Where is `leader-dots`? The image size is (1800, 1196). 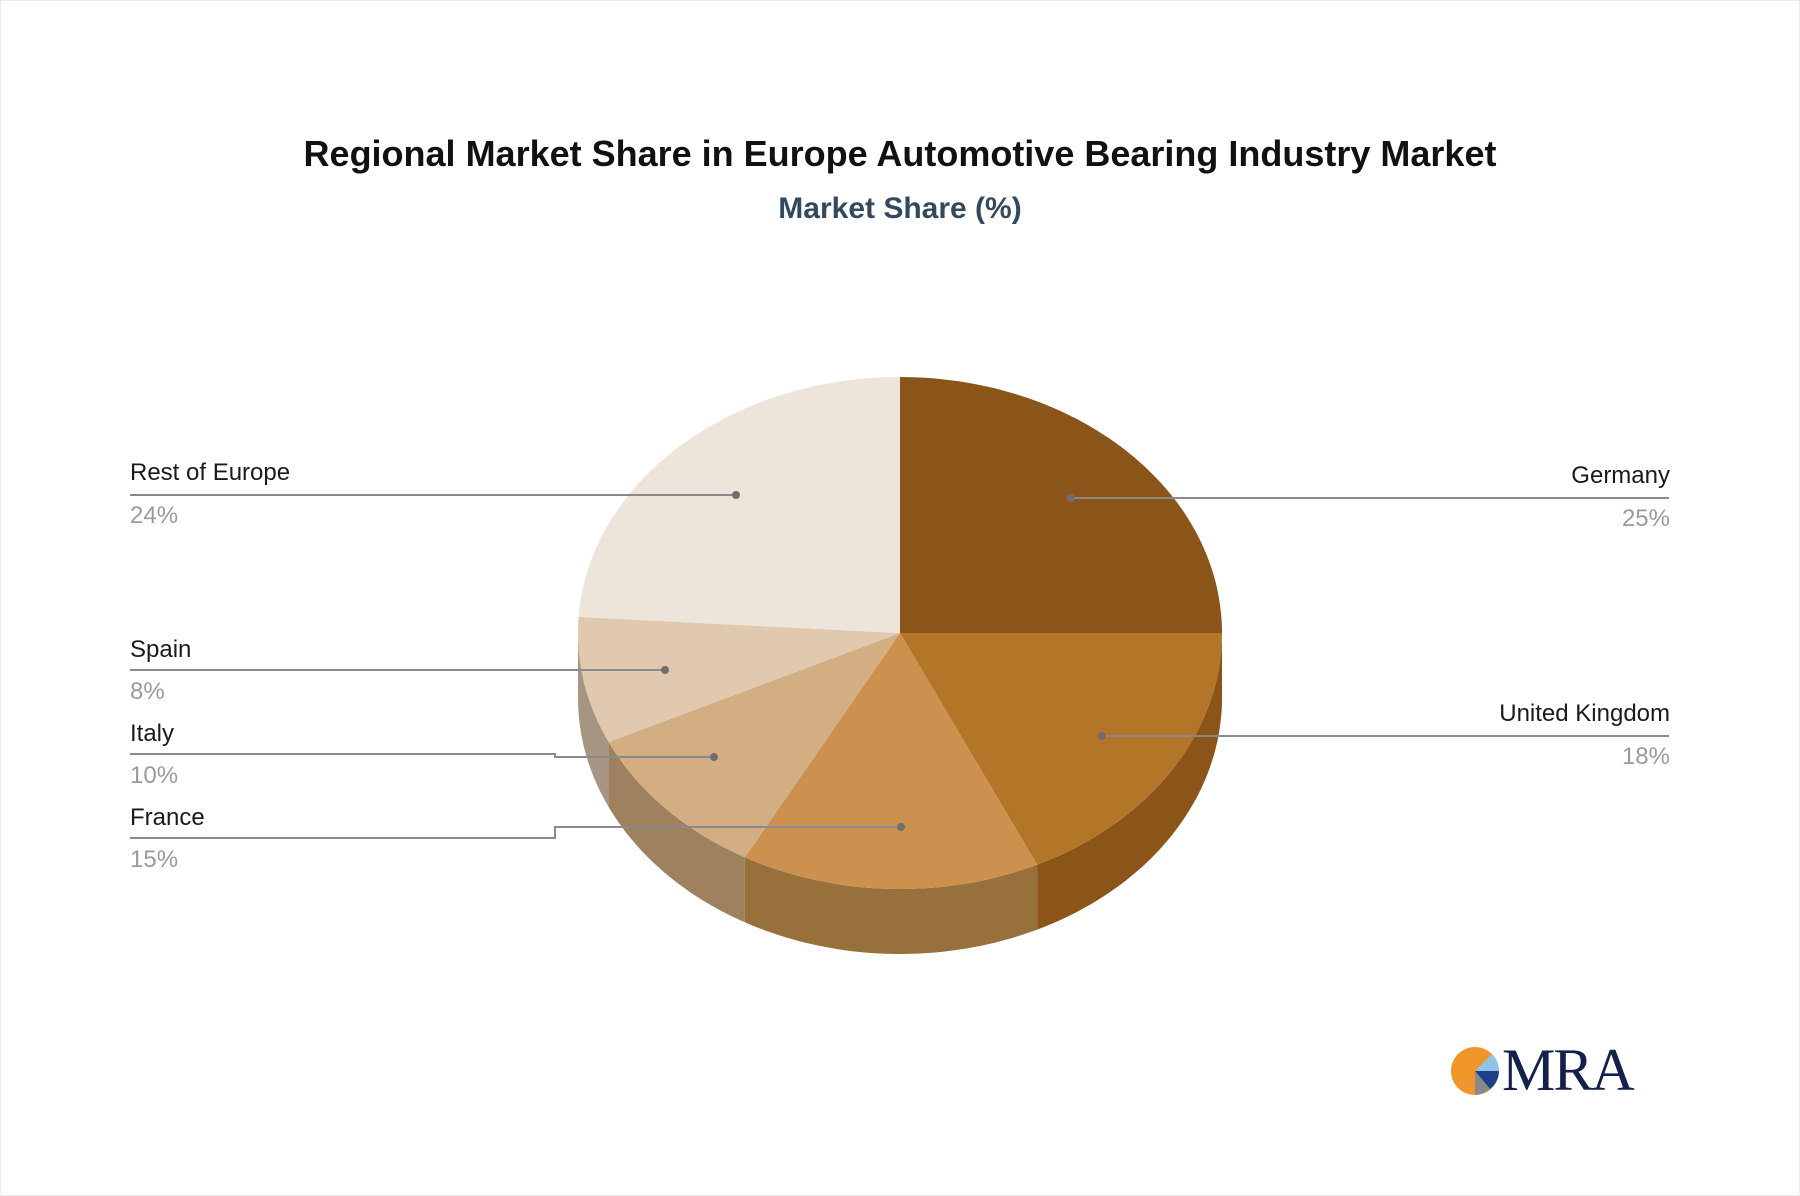 leader-dots is located at coordinates (883, 661).